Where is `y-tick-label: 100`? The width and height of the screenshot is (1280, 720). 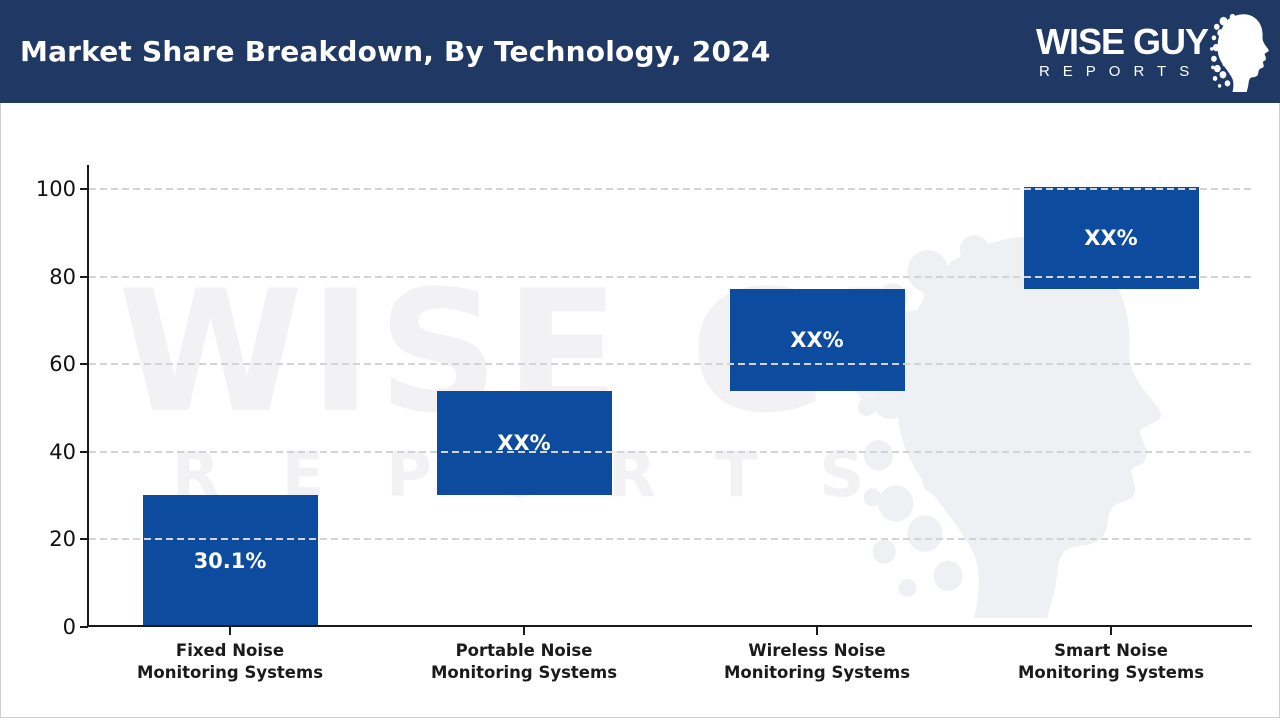
y-tick-label: 100 is located at coordinates (55, 189).